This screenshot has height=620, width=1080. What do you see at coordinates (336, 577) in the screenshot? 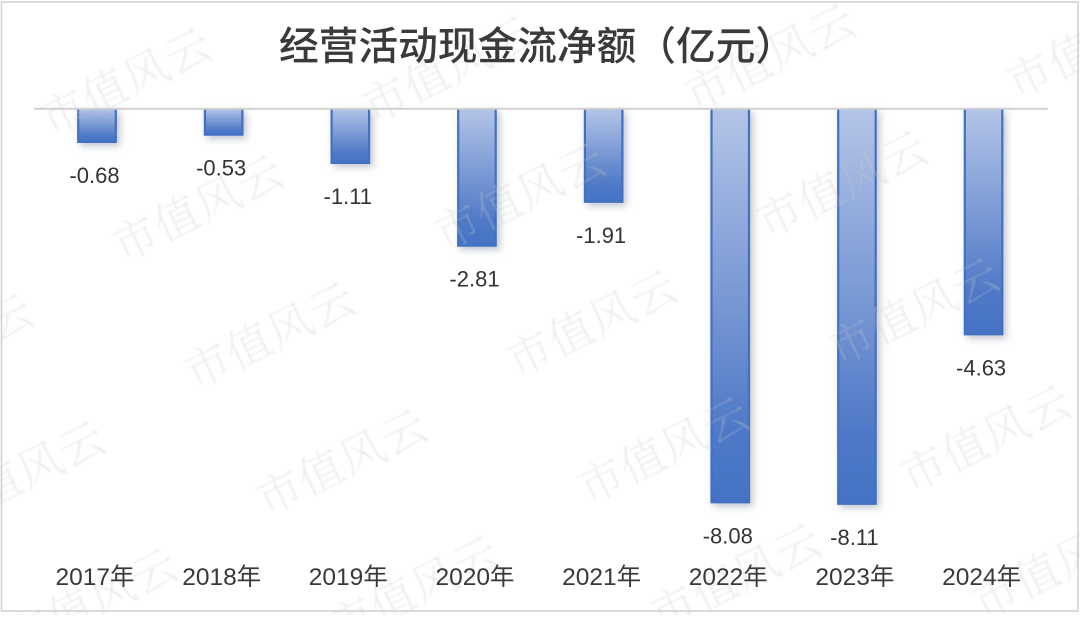
I see `svg-text: 2019` at bounding box center [336, 577].